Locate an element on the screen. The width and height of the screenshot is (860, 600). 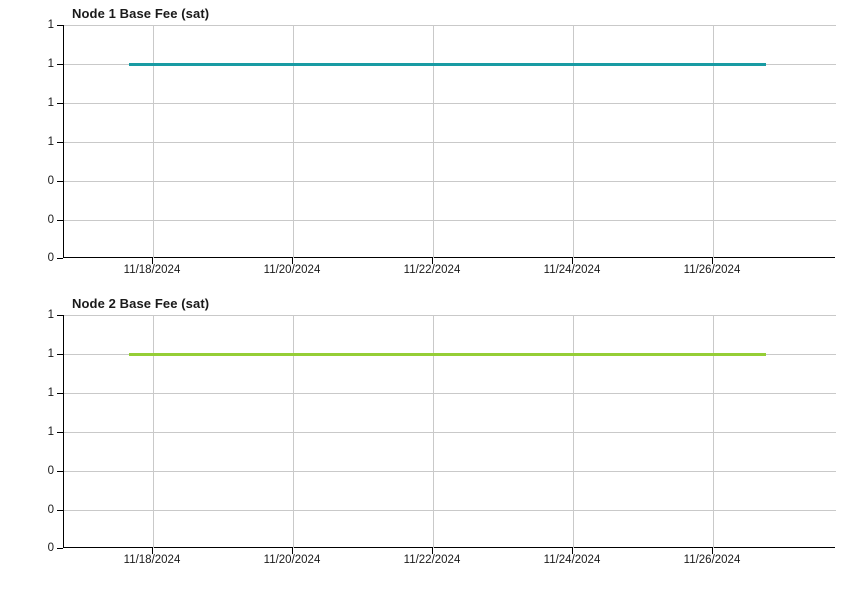
page-title: Node 1 Base Fee (sat) is located at coordinates (141, 13).